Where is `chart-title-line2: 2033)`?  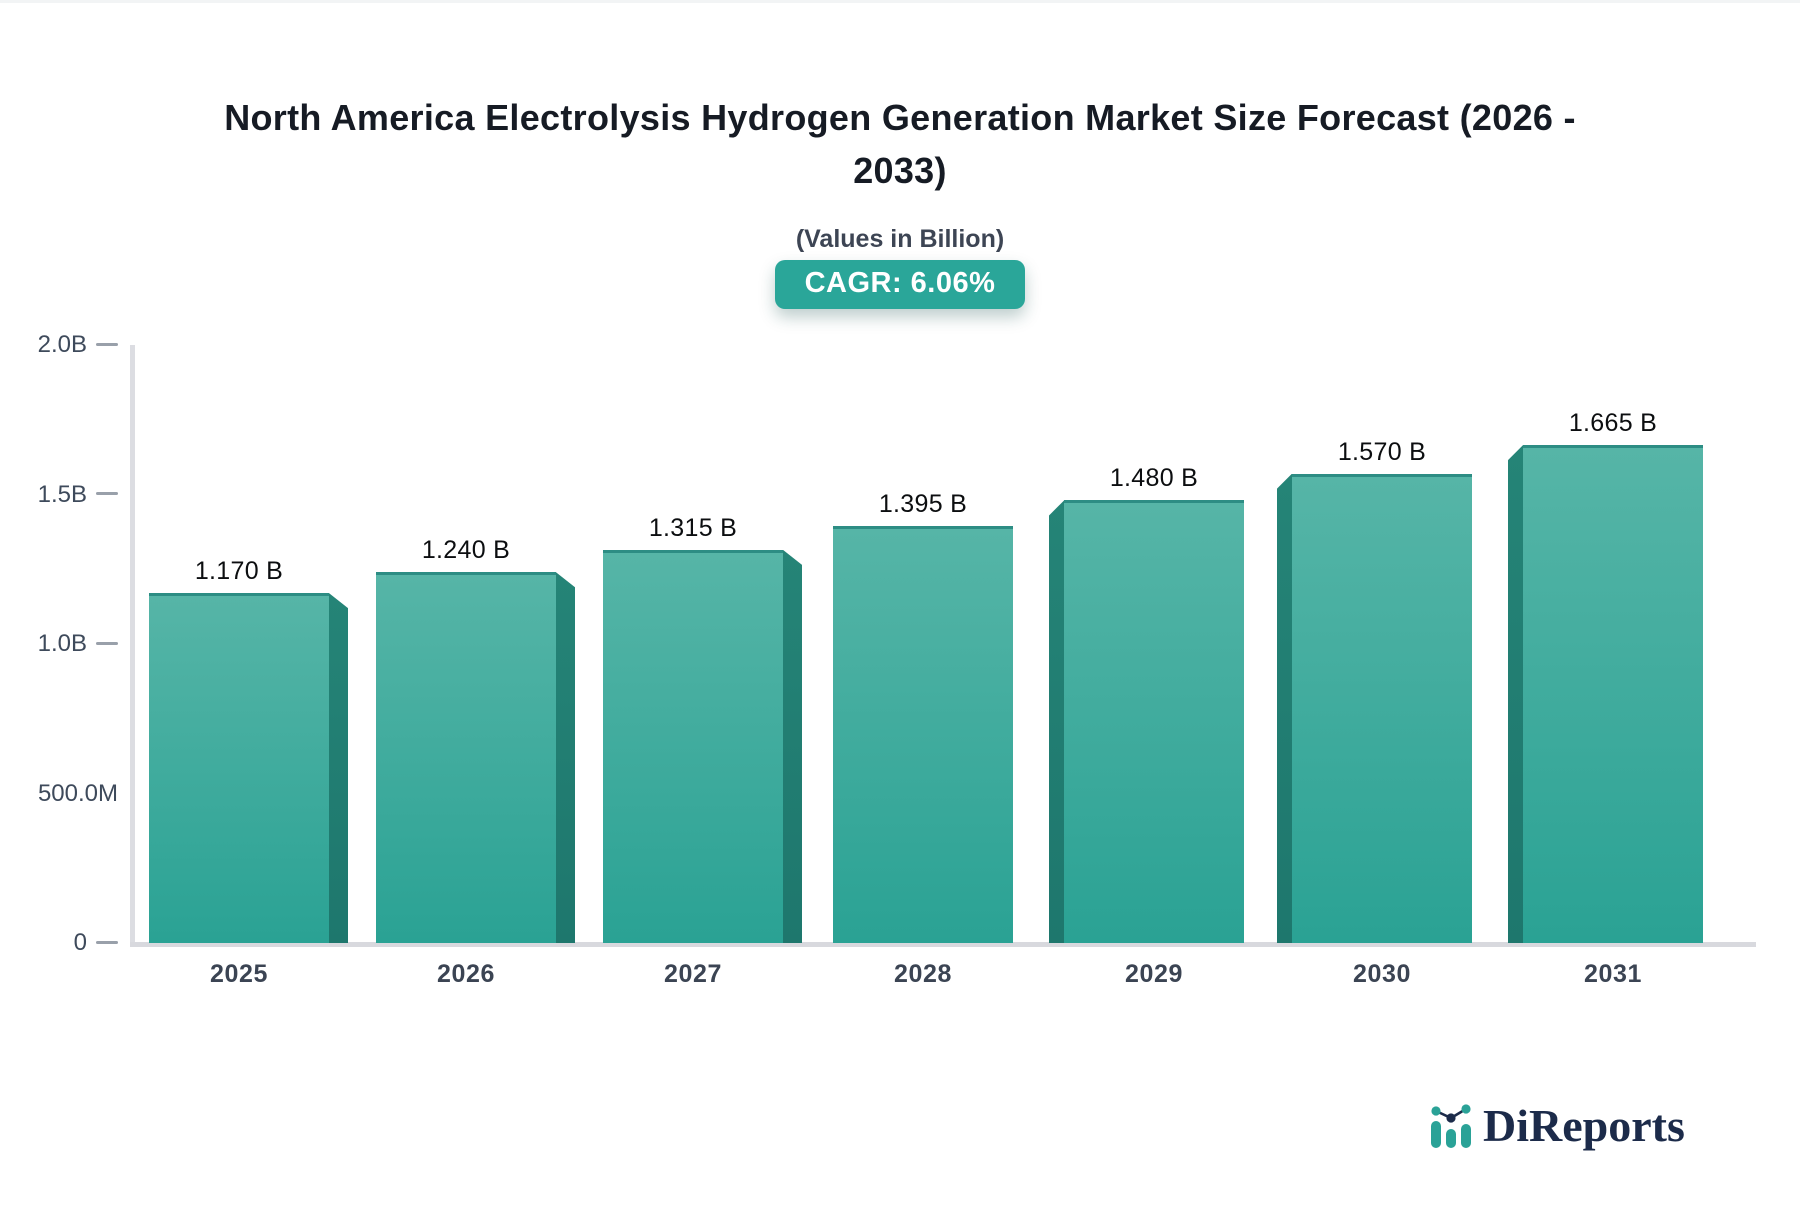 chart-title-line2: 2033) is located at coordinates (900, 170).